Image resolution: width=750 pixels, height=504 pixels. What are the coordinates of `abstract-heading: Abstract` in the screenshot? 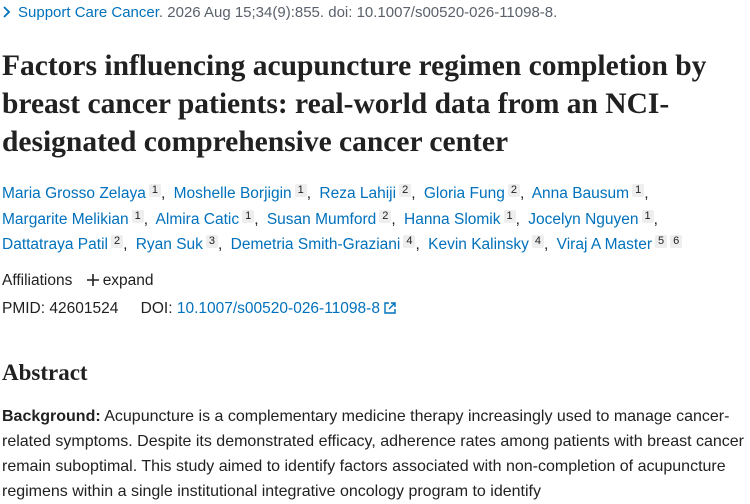 It's located at (45, 372).